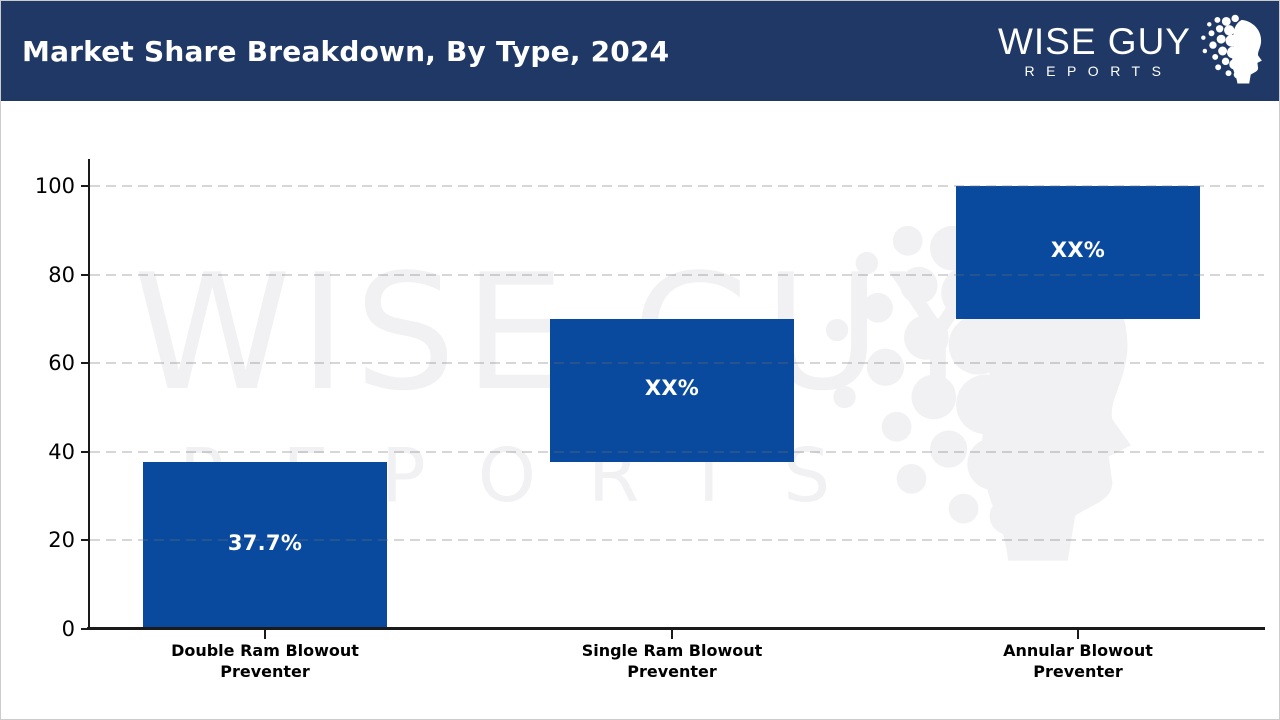  Describe the element at coordinates (1231, 49) in the screenshot. I see `logo-dot-face-icon` at that location.